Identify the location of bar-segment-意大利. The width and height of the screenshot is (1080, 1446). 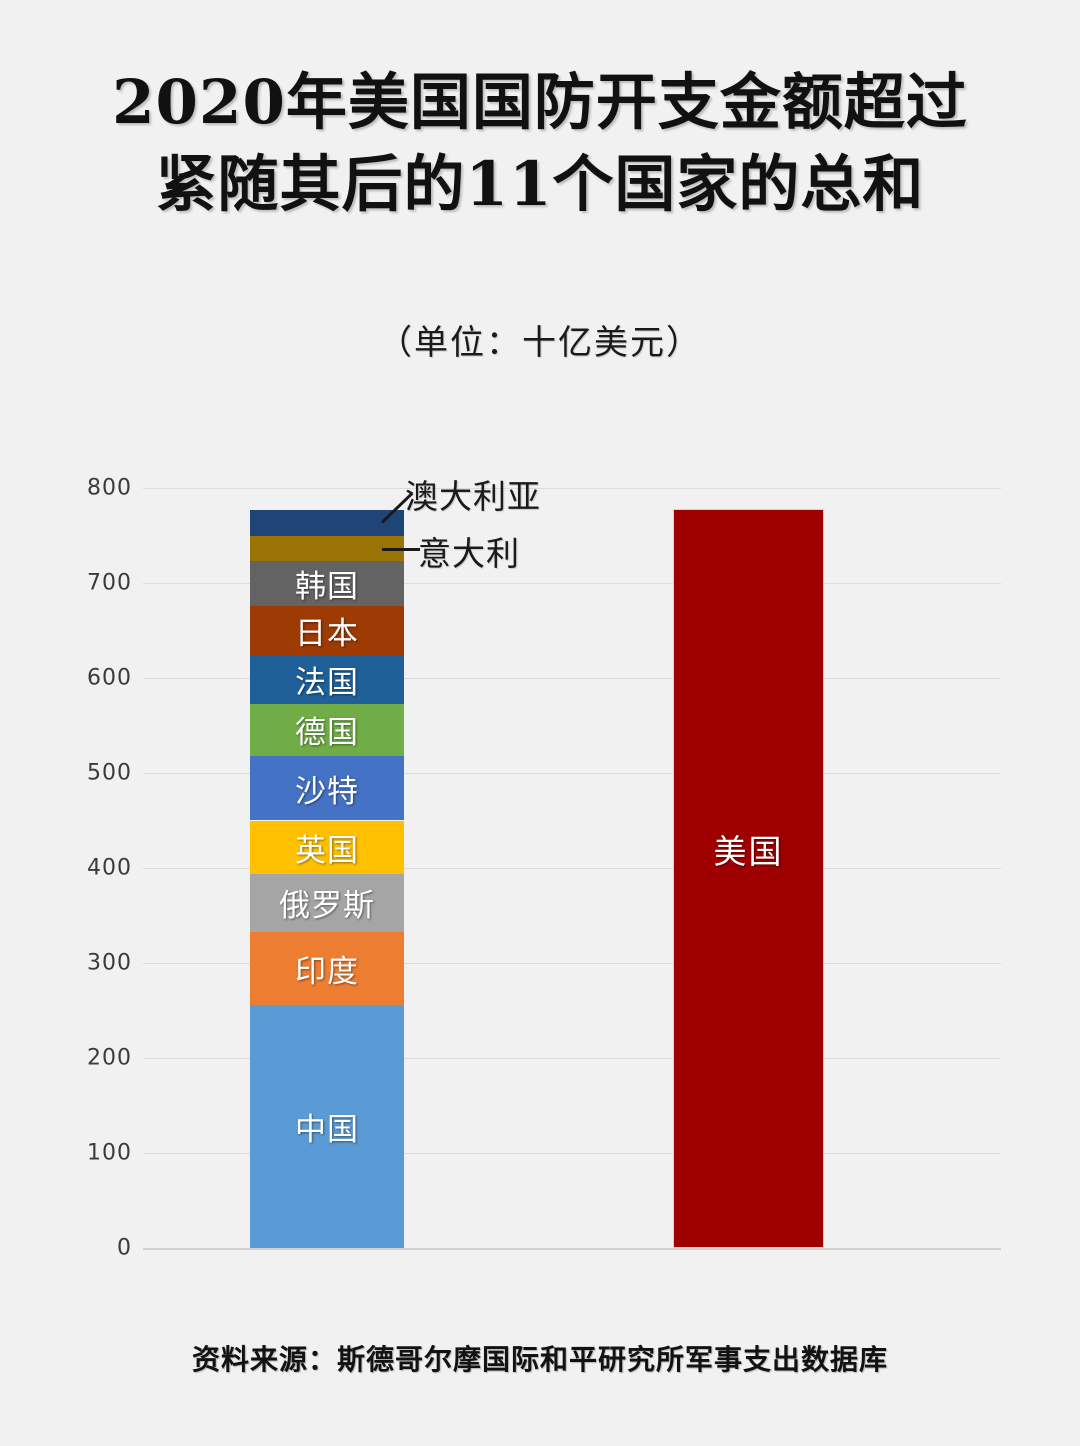
(327, 549).